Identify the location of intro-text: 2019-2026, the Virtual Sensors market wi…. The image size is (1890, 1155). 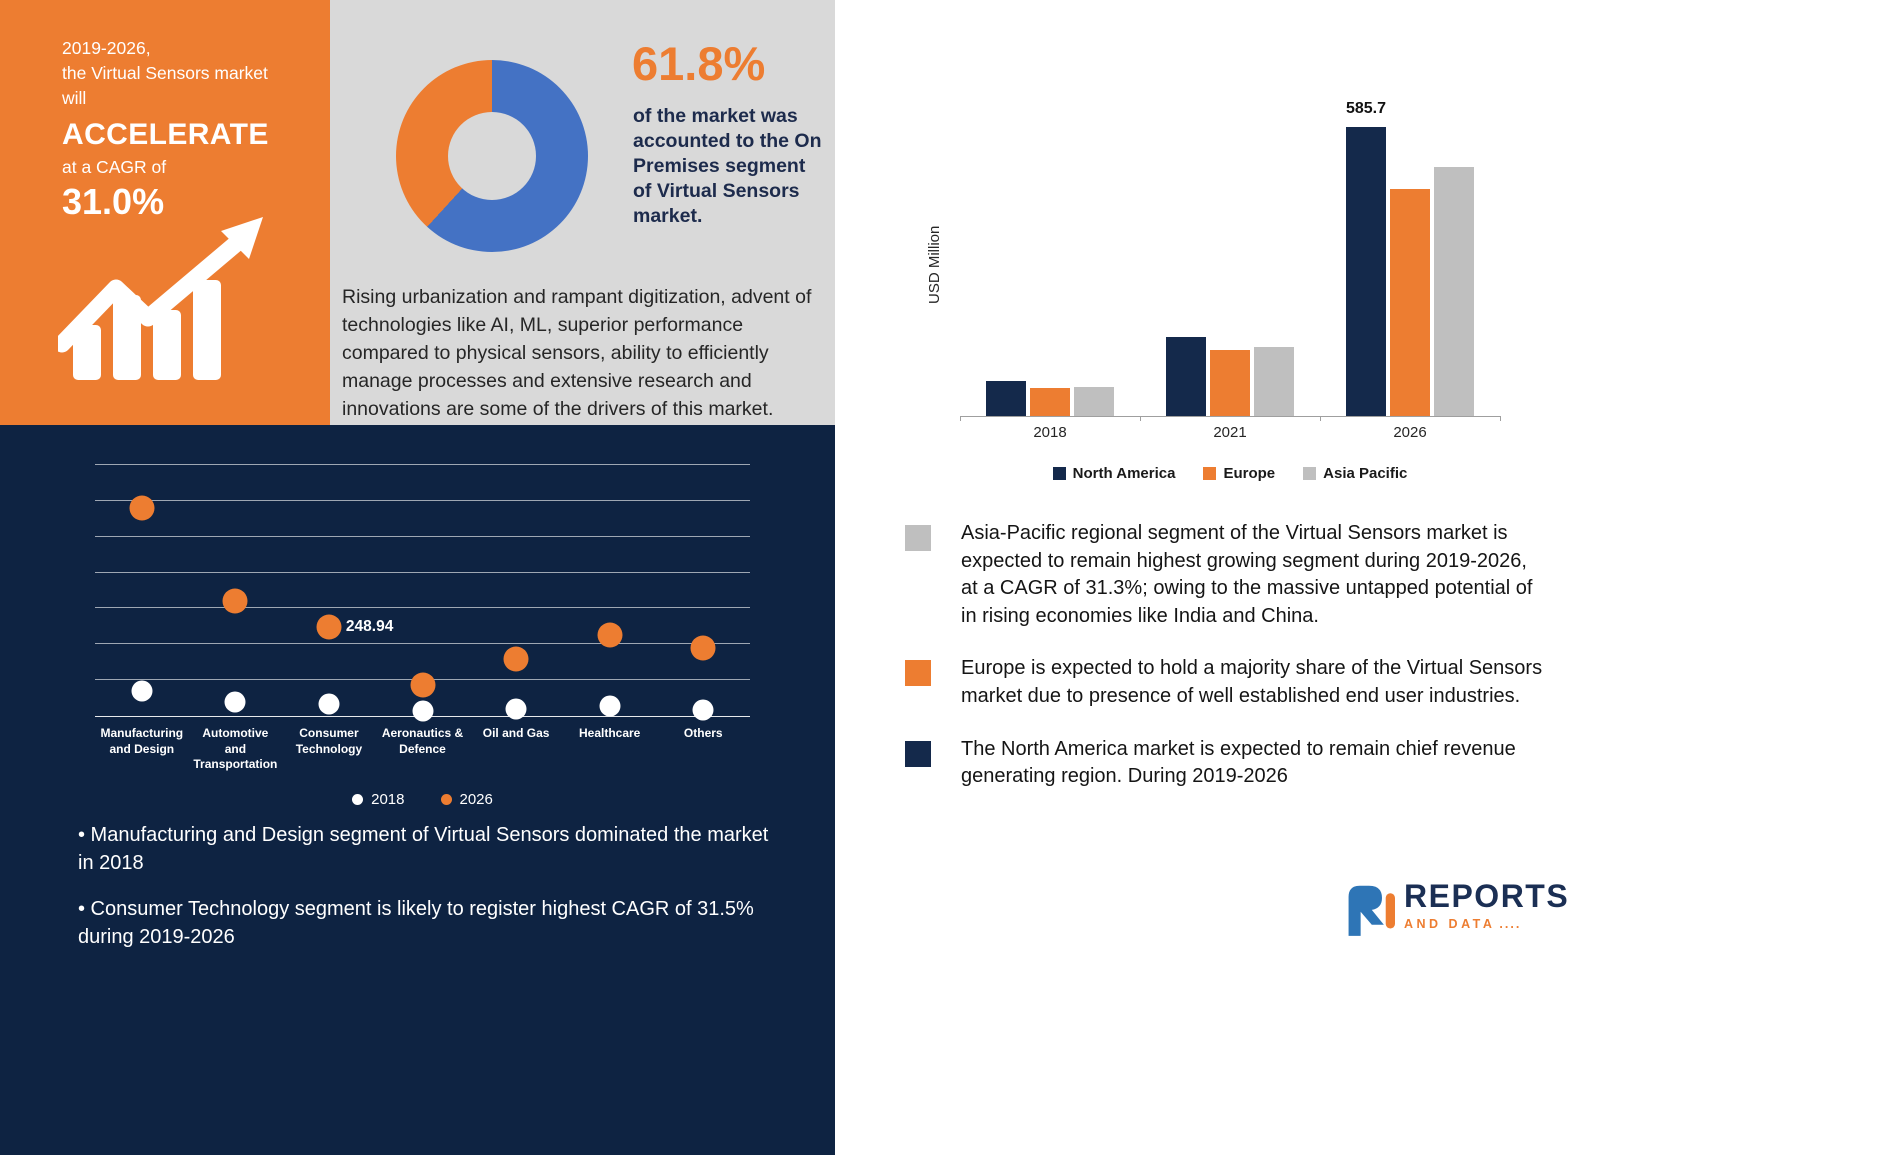
(165, 129).